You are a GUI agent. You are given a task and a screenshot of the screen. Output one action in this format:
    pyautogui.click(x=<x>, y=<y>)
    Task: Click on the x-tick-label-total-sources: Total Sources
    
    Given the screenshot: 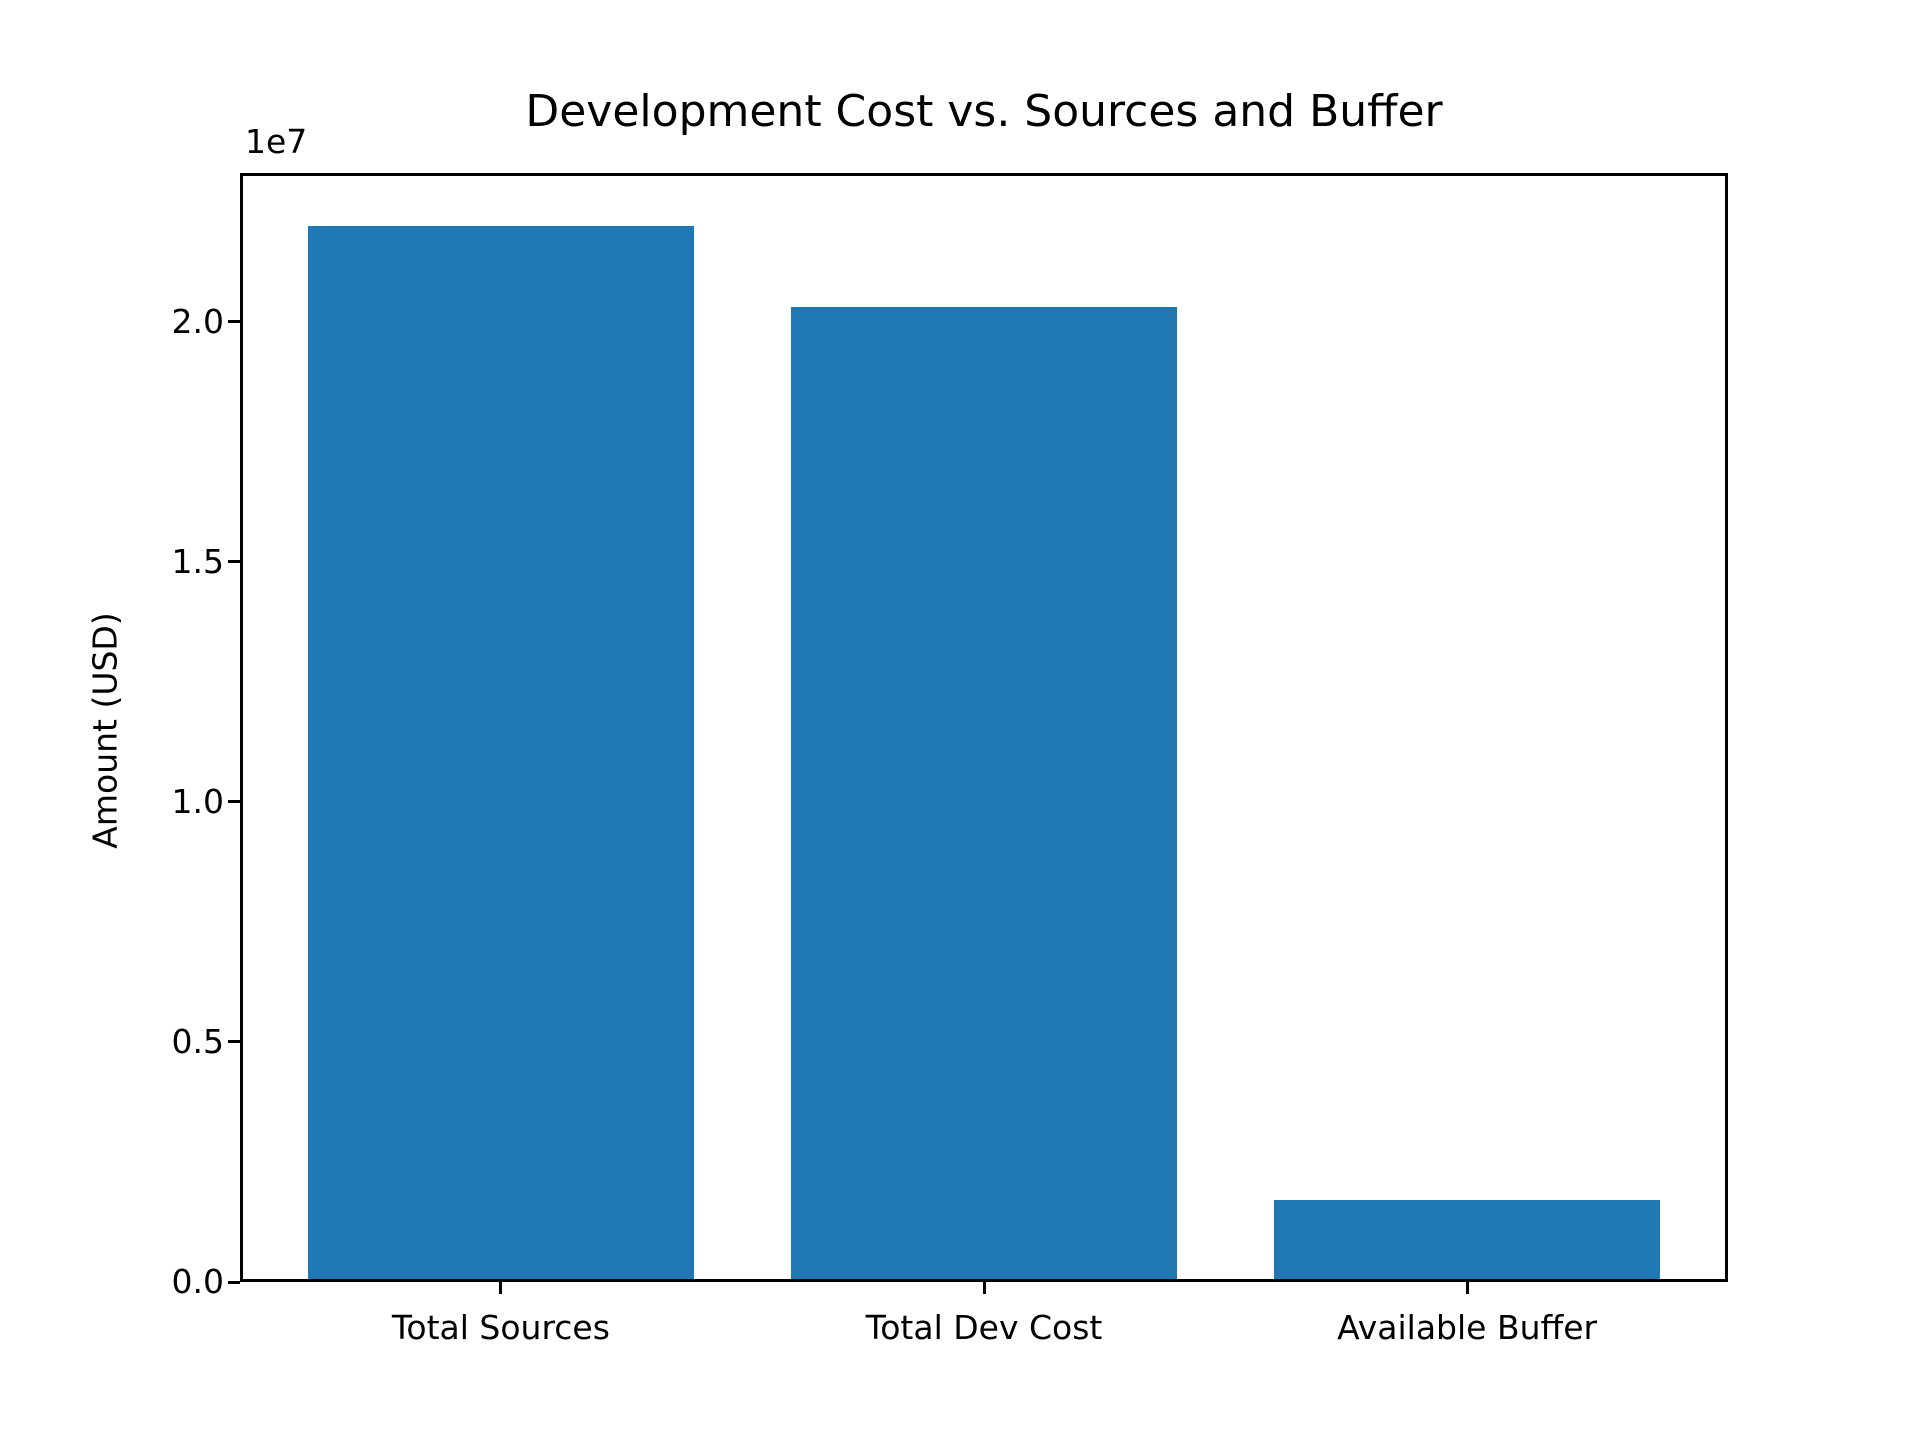 What is the action you would take?
    pyautogui.click(x=500, y=1327)
    